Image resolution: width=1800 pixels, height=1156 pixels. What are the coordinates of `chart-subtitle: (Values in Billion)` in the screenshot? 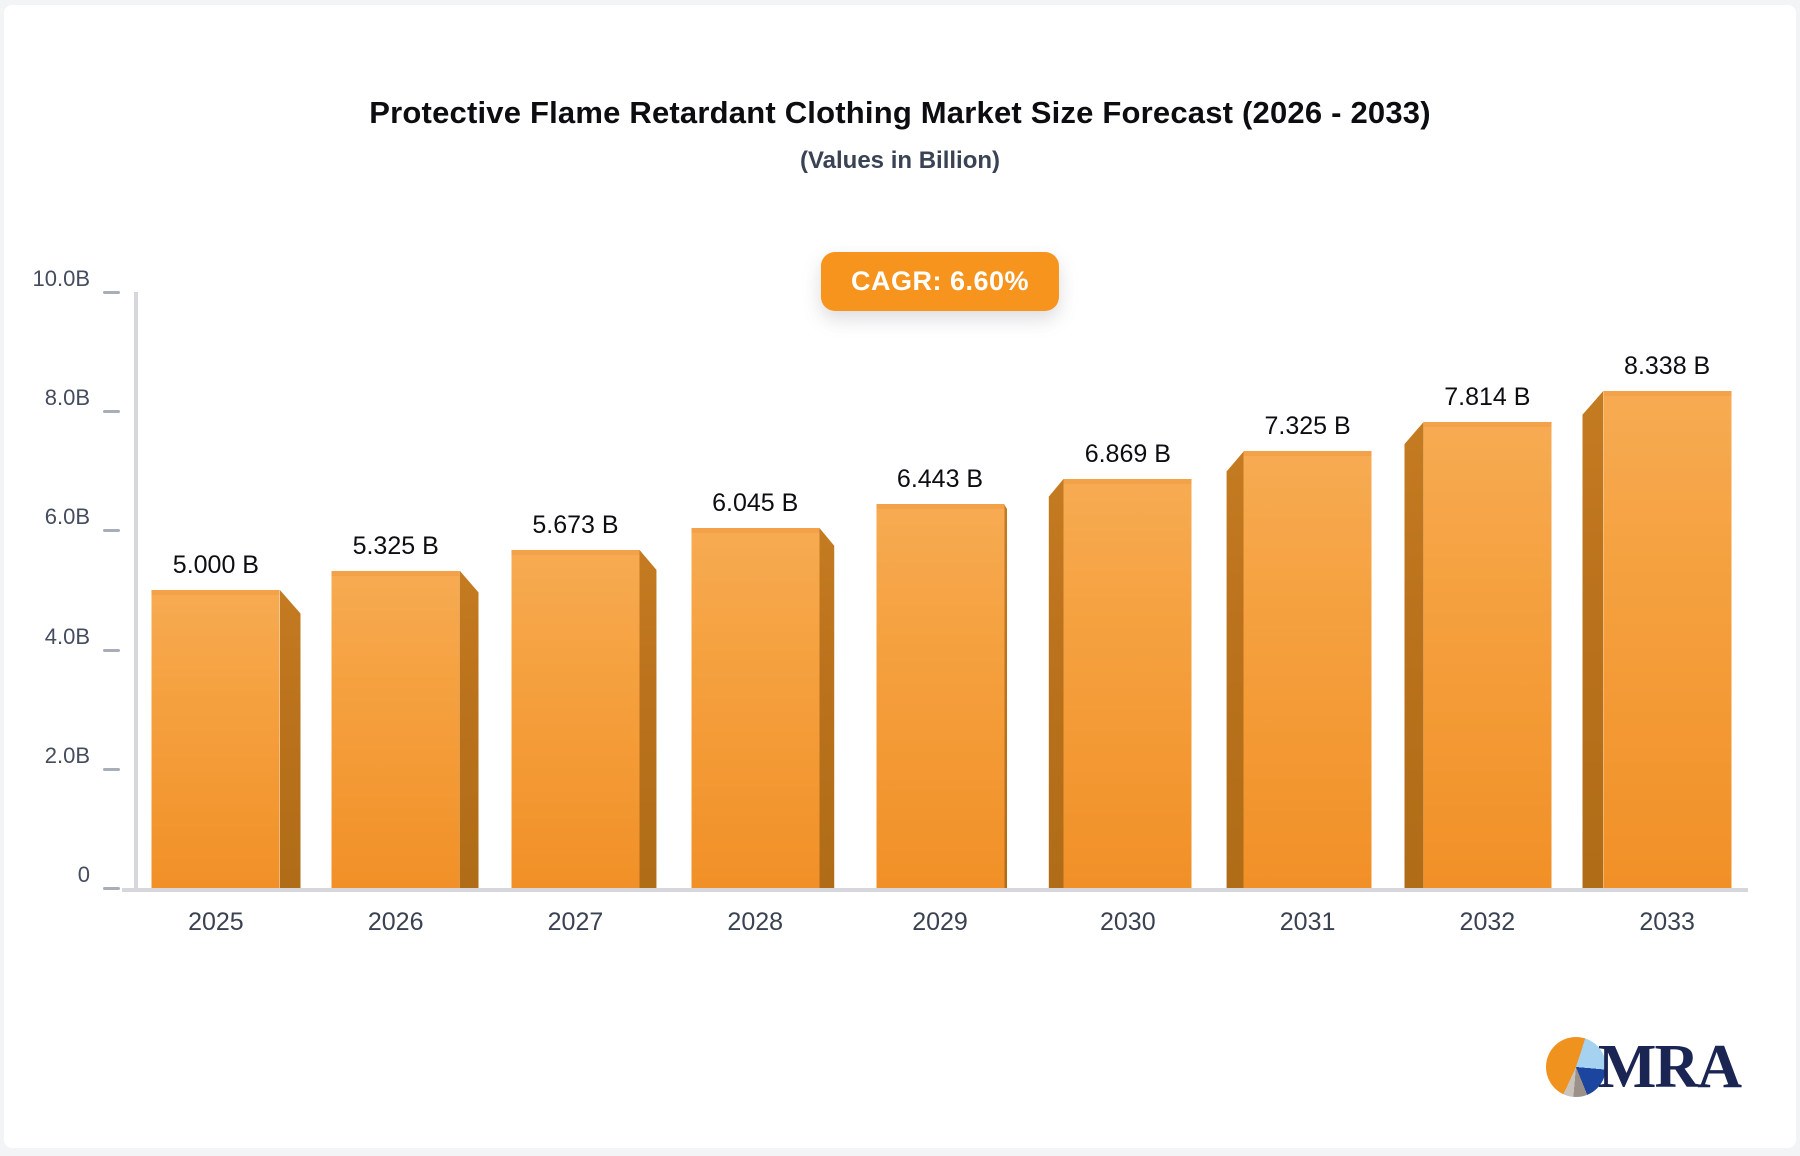 It's located at (900, 160).